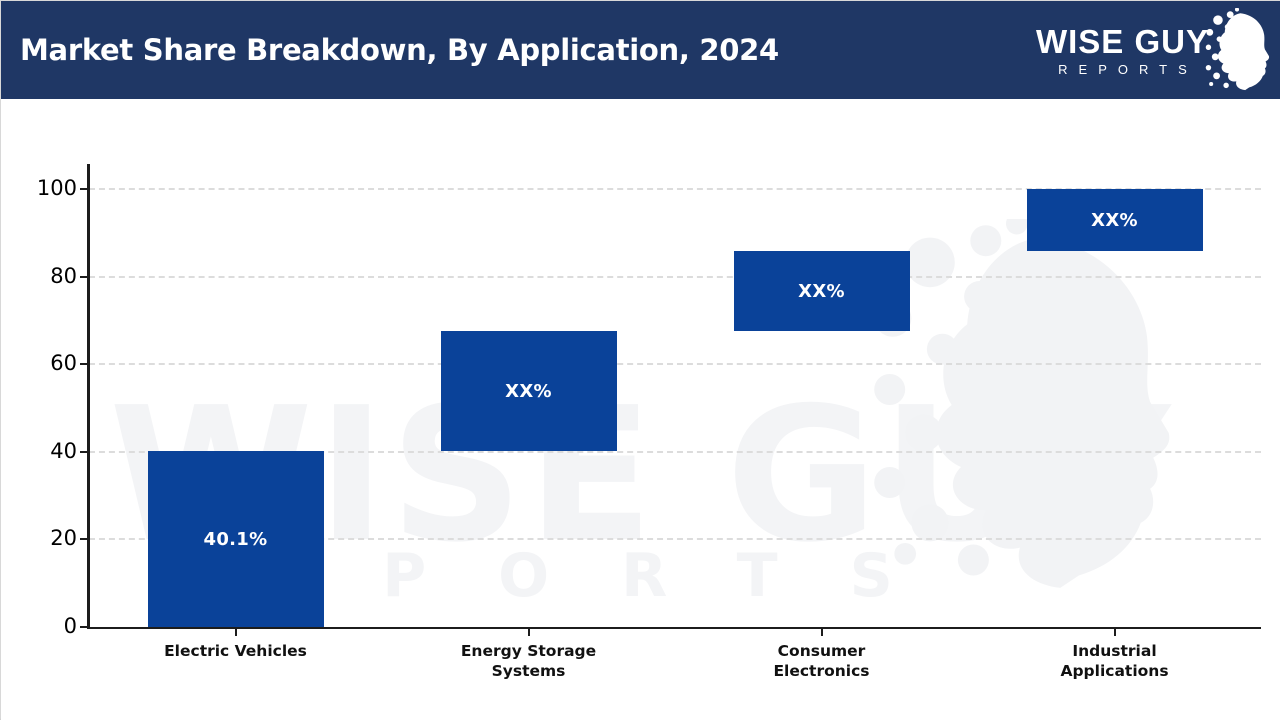 Image resolution: width=1280 pixels, height=720 pixels. I want to click on logo-subtitle: REPORTS, so click(1128, 69).